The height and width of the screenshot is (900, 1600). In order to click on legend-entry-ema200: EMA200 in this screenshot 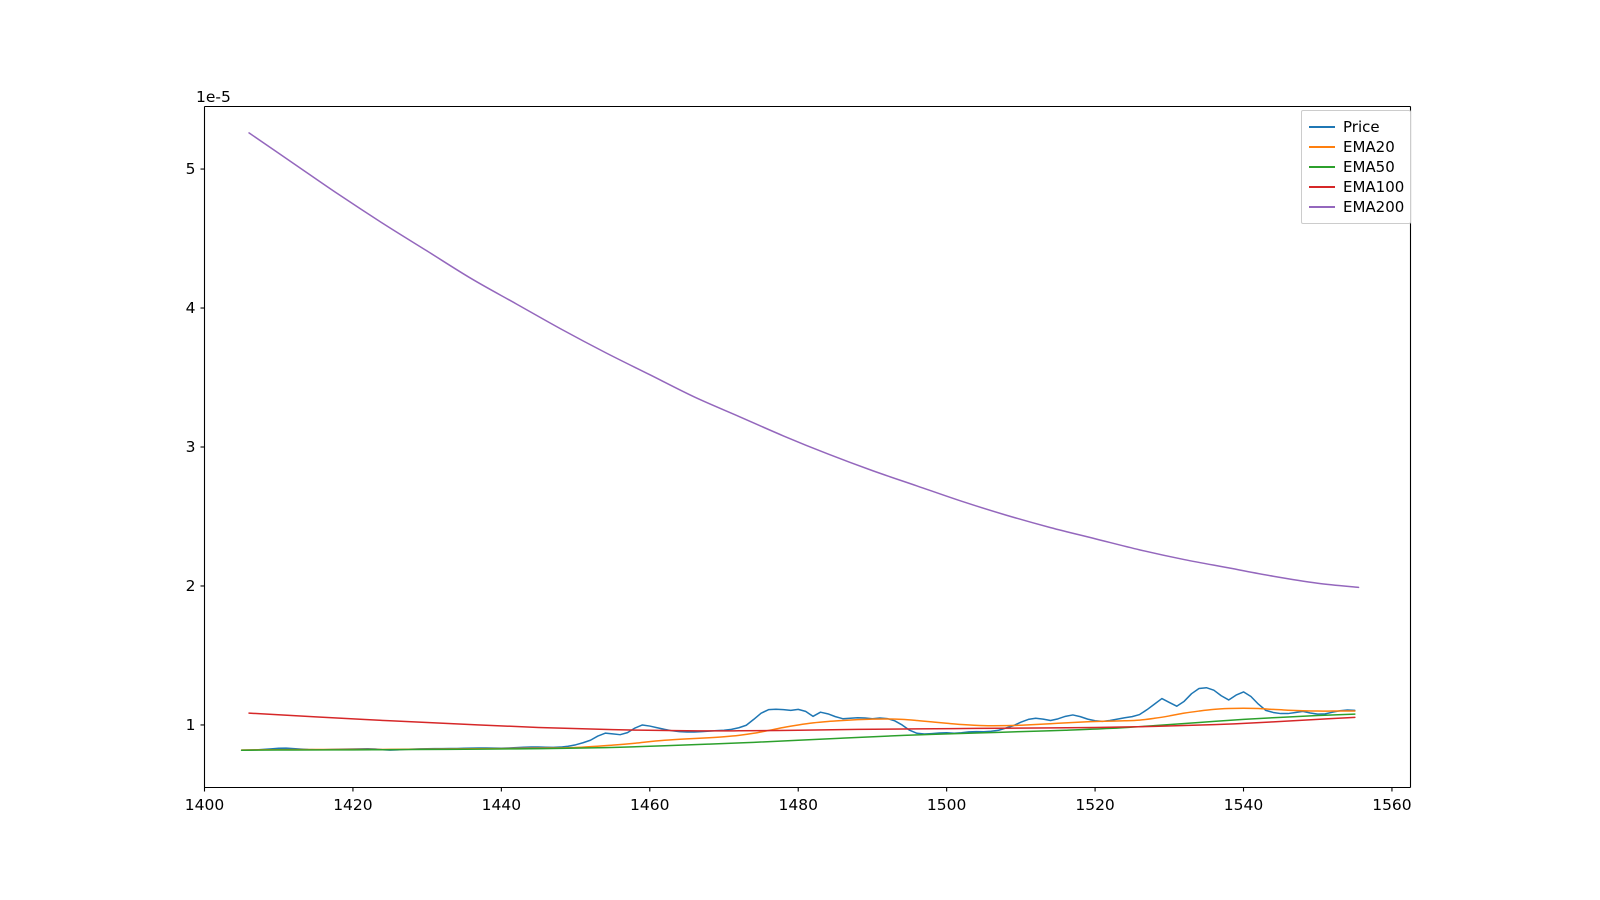, I will do `click(1357, 207)`.